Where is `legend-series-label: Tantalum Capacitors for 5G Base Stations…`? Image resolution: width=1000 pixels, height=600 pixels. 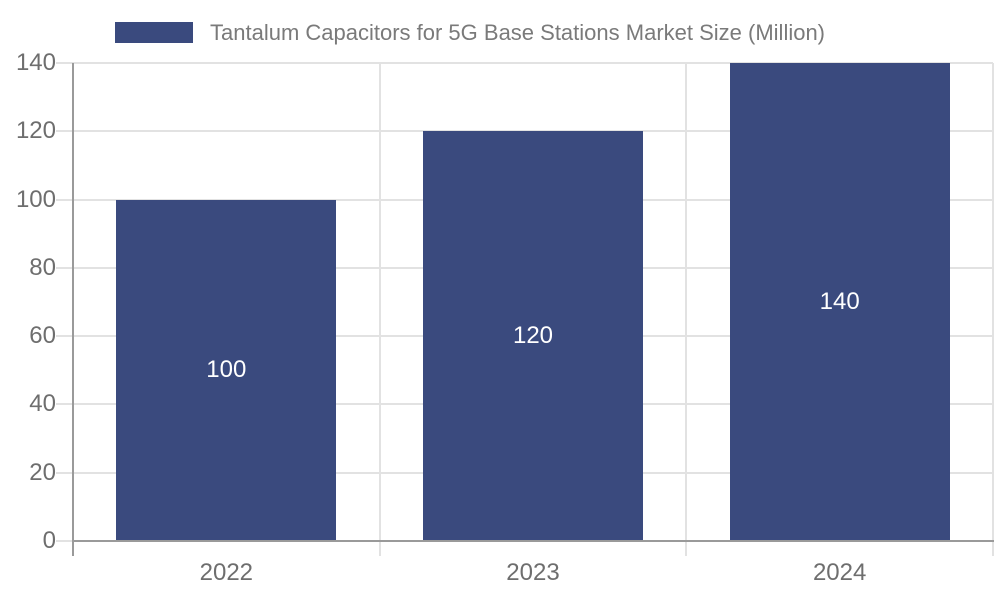
legend-series-label: Tantalum Capacitors for 5G Base Stations… is located at coordinates (518, 32).